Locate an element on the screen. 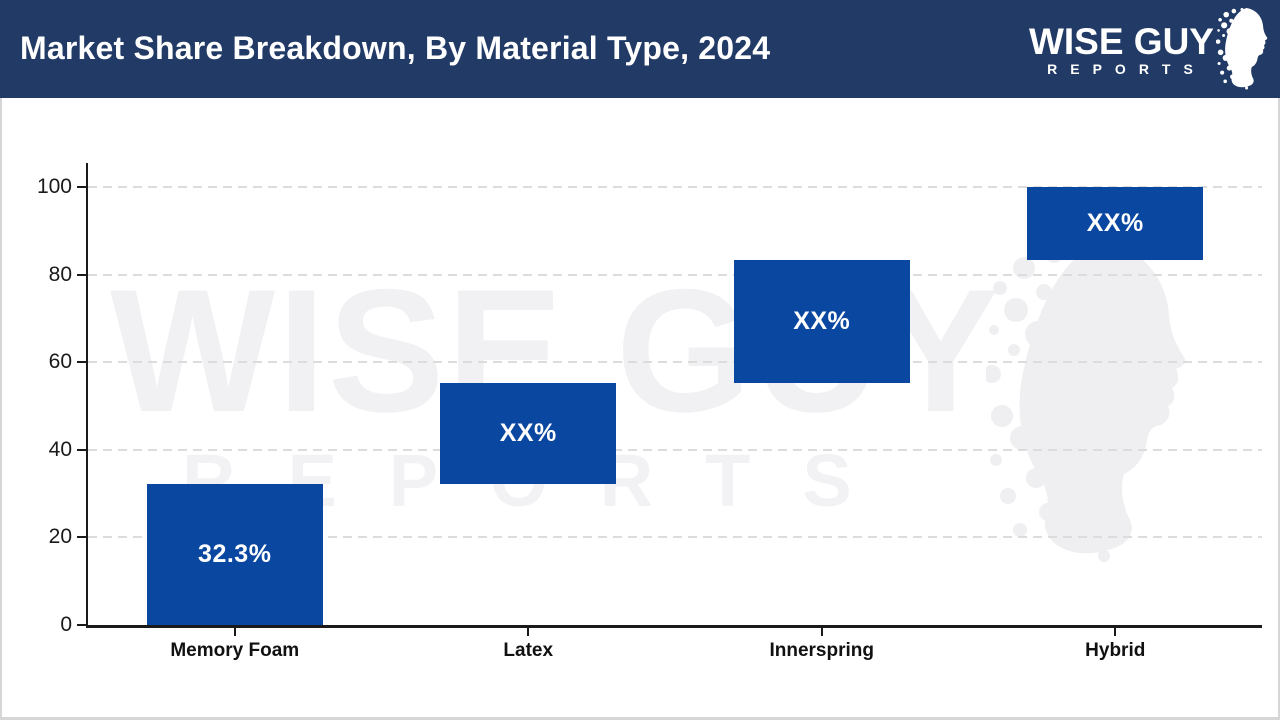  x-tick-label-memory-foam: Memory Foam is located at coordinates (235, 650).